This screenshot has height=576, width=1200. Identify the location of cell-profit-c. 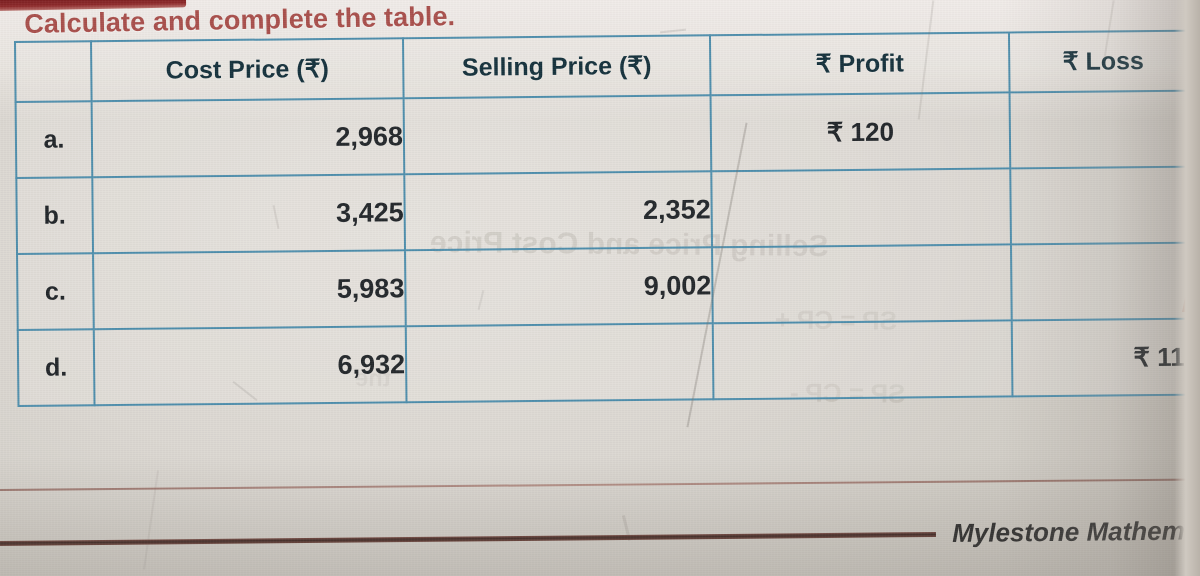
(862, 284).